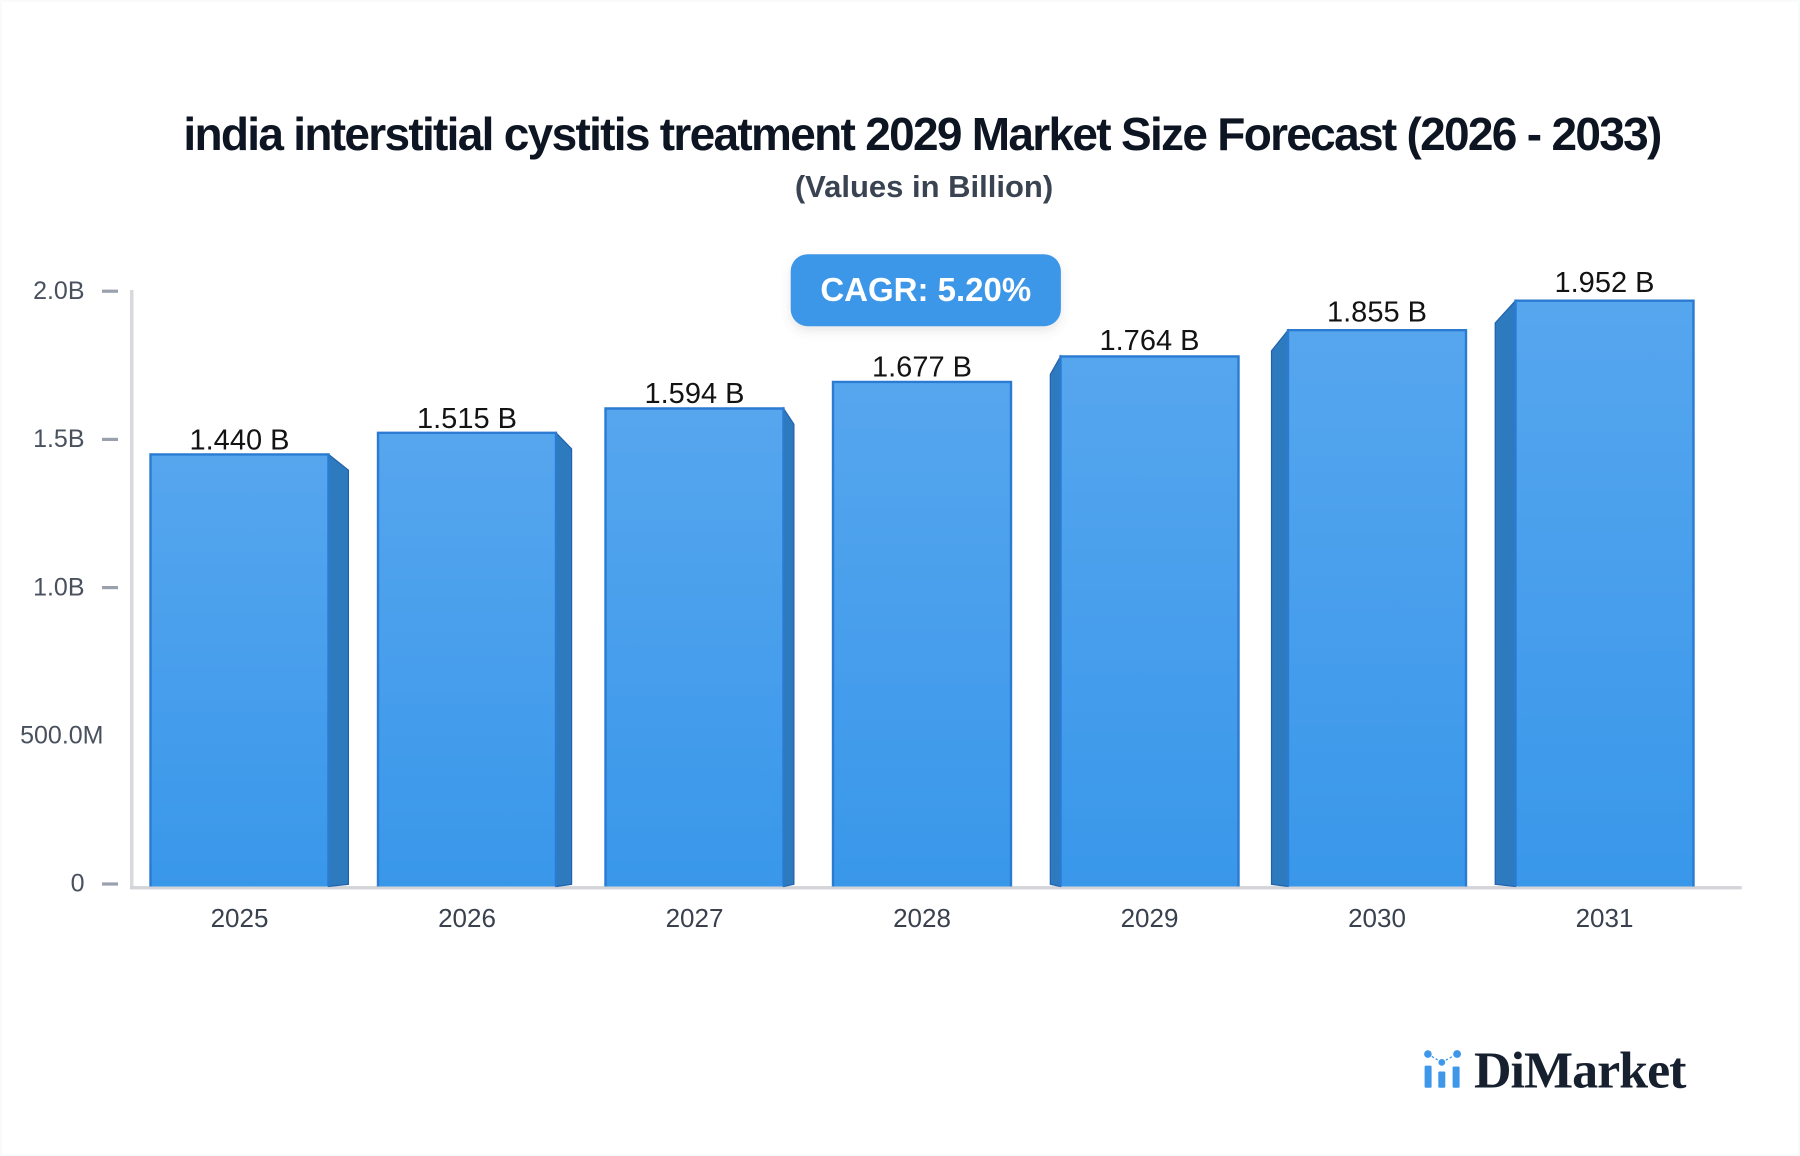  Describe the element at coordinates (695, 394) in the screenshot. I see `svg-text: 1.594 B` at that location.